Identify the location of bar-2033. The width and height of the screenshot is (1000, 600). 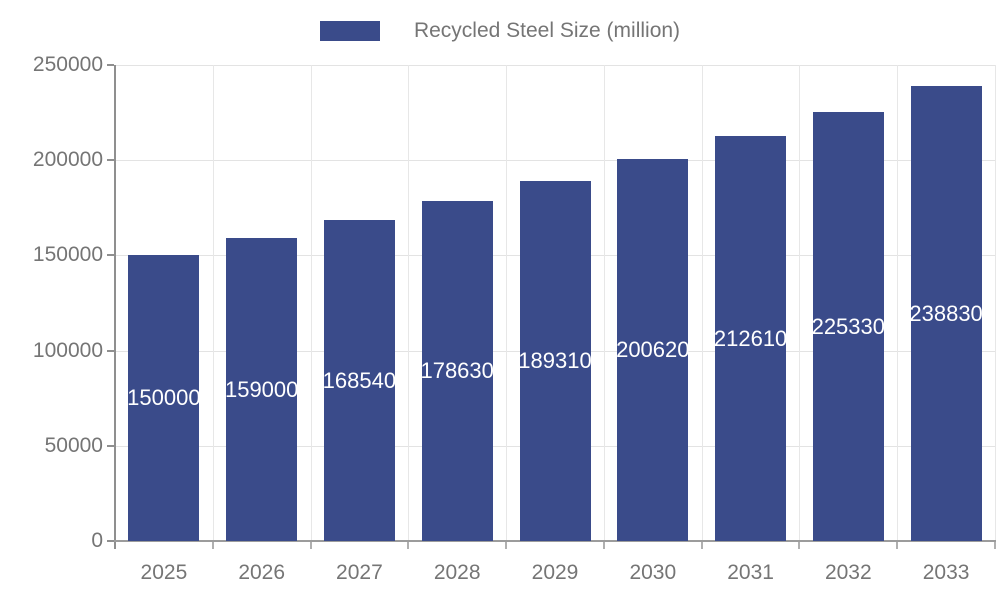
(946, 313).